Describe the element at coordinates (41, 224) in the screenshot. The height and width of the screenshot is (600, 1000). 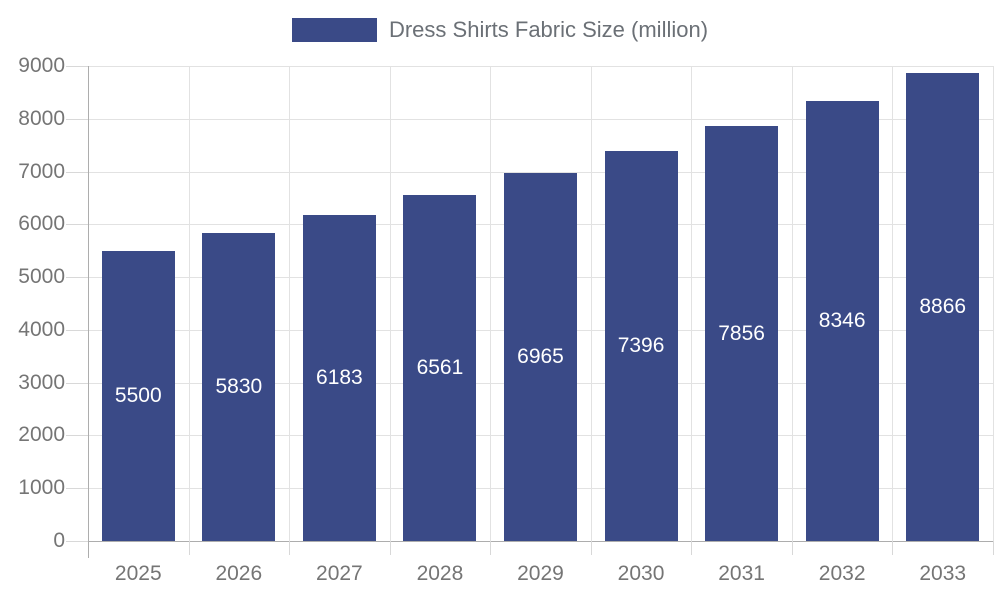
I see `y-axis-label: 6000` at that location.